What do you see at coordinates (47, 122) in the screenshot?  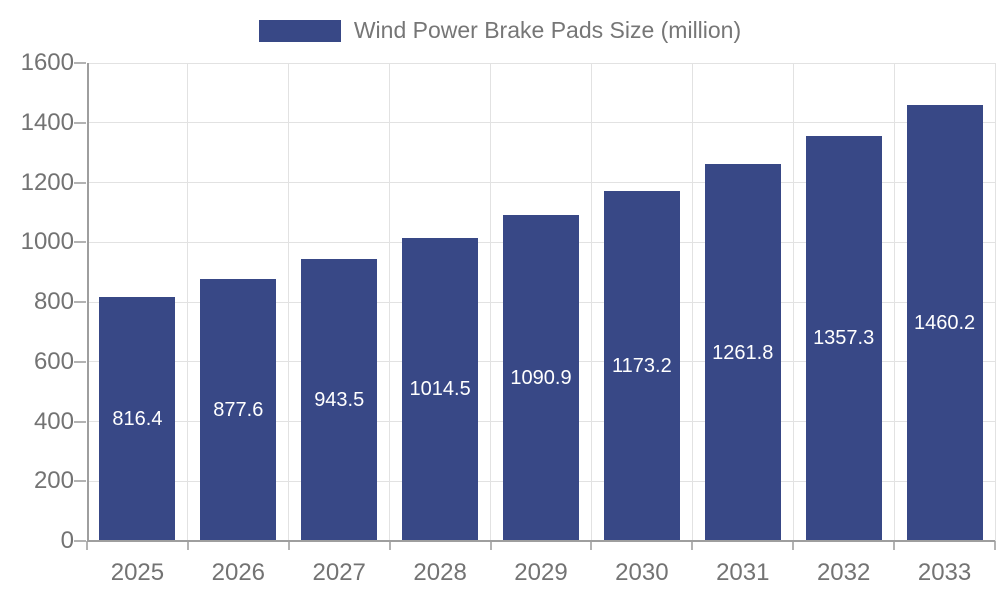 I see `y-tick-label: 1400` at bounding box center [47, 122].